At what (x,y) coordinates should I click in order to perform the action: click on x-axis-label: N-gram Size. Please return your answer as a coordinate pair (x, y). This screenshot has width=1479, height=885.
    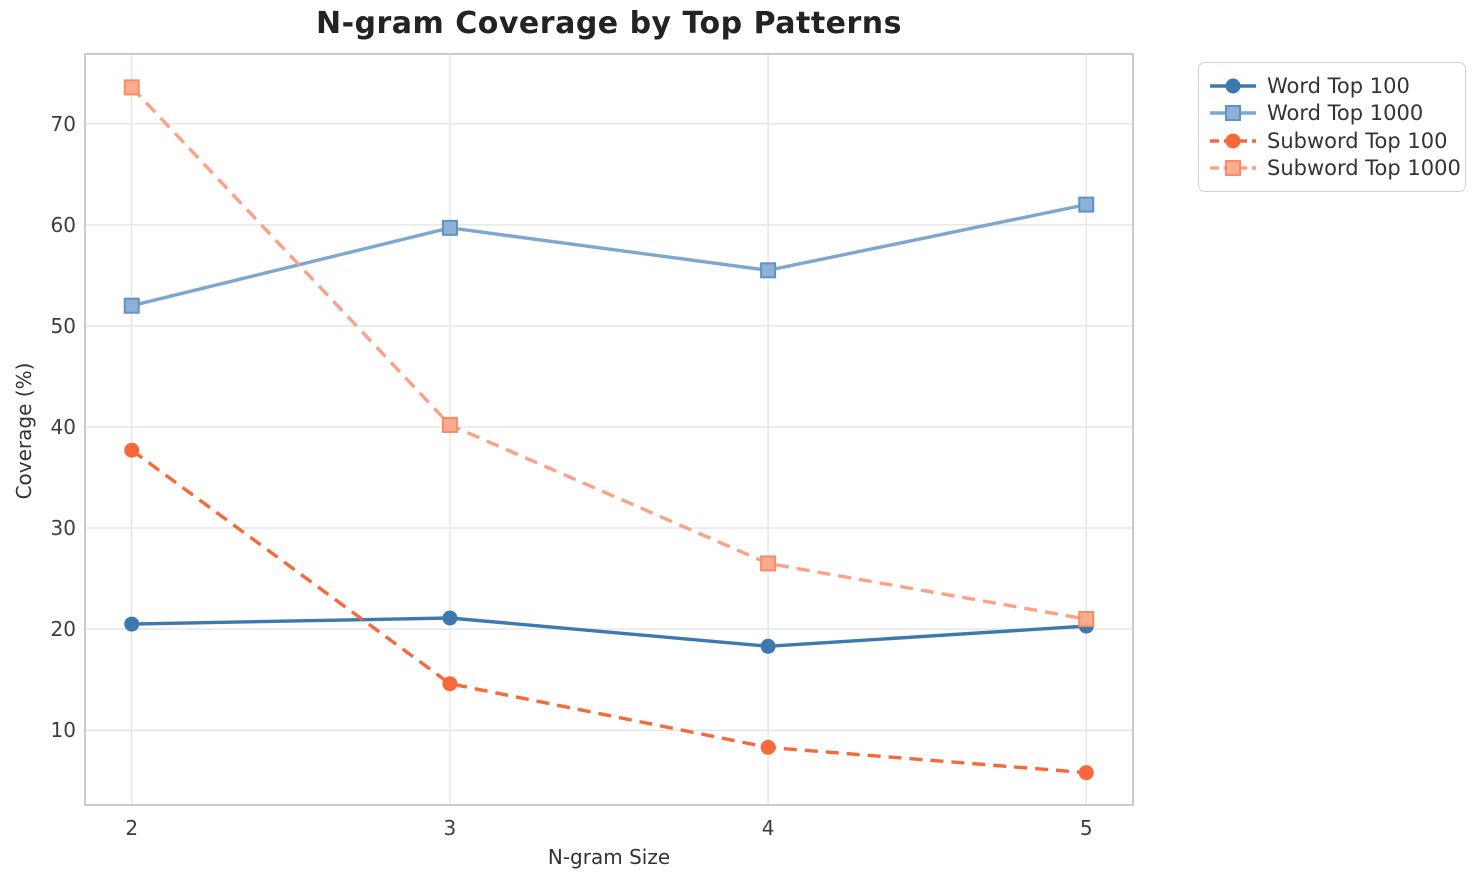
    Looking at the image, I should click on (609, 857).